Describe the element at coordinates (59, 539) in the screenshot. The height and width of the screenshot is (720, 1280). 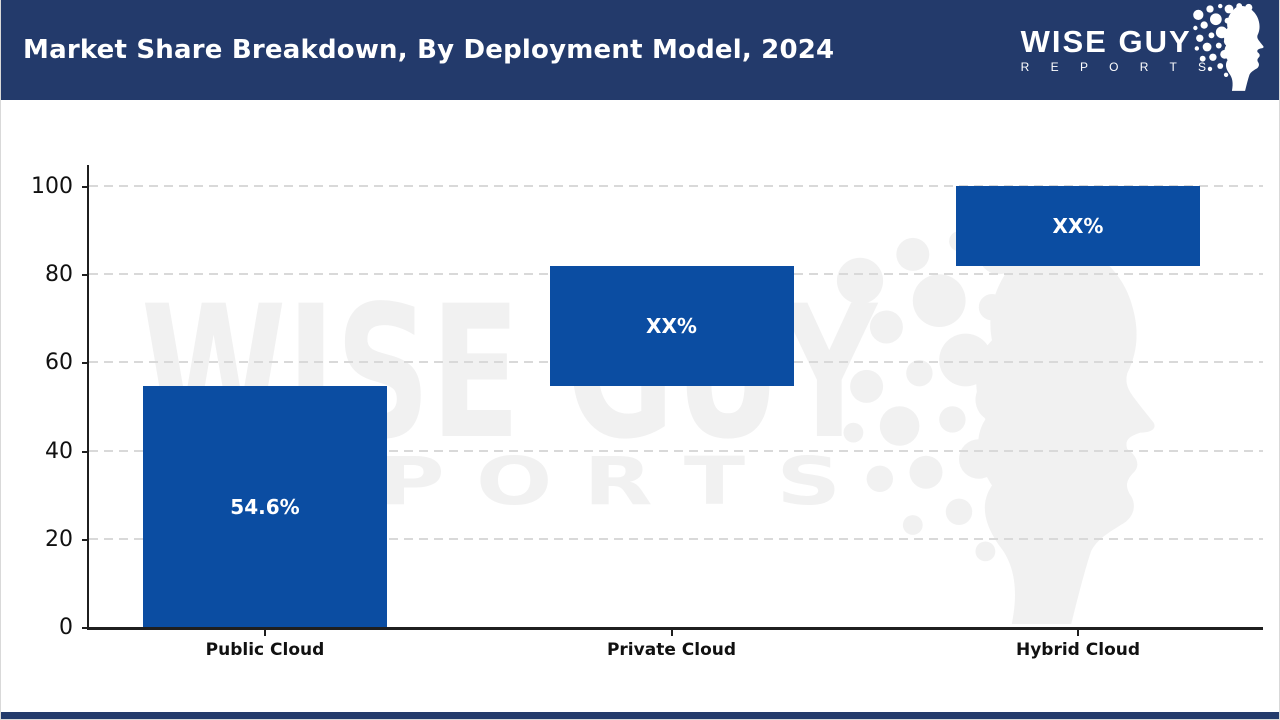
I see `y-tick-label-20: 20` at that location.